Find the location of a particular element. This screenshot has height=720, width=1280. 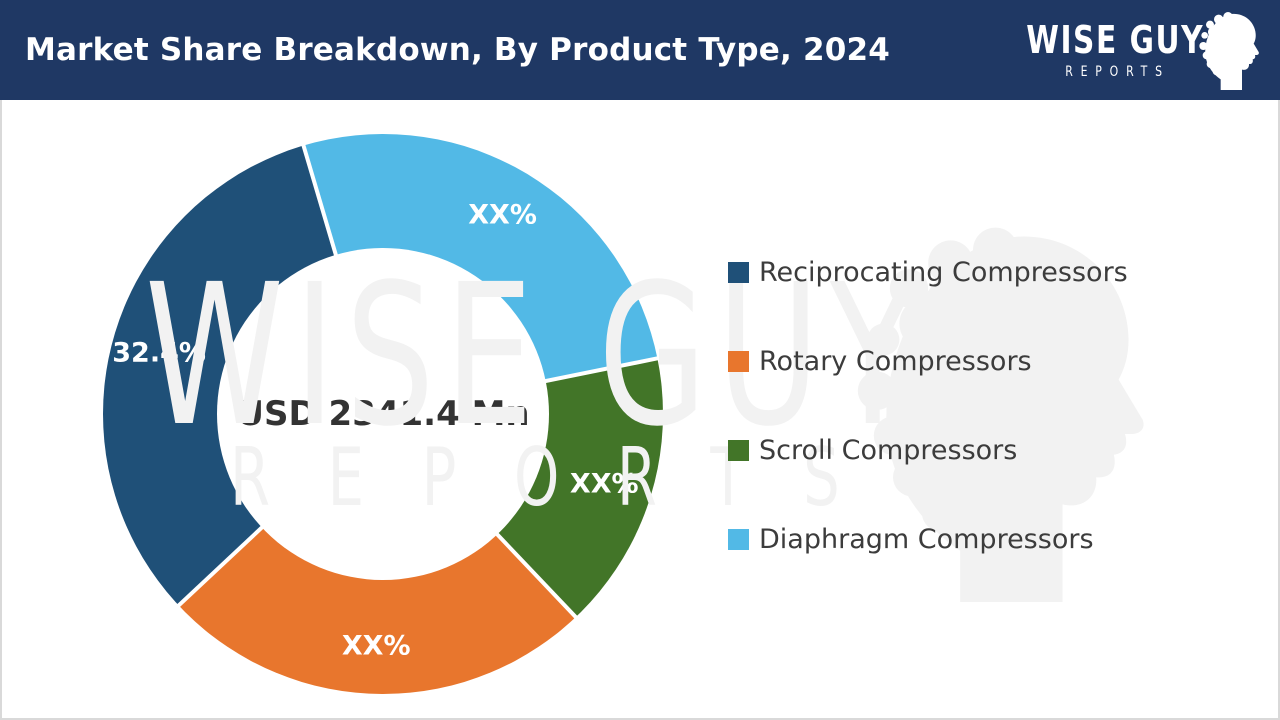

logo-reports-text: REPORTS is located at coordinates (1117, 71).